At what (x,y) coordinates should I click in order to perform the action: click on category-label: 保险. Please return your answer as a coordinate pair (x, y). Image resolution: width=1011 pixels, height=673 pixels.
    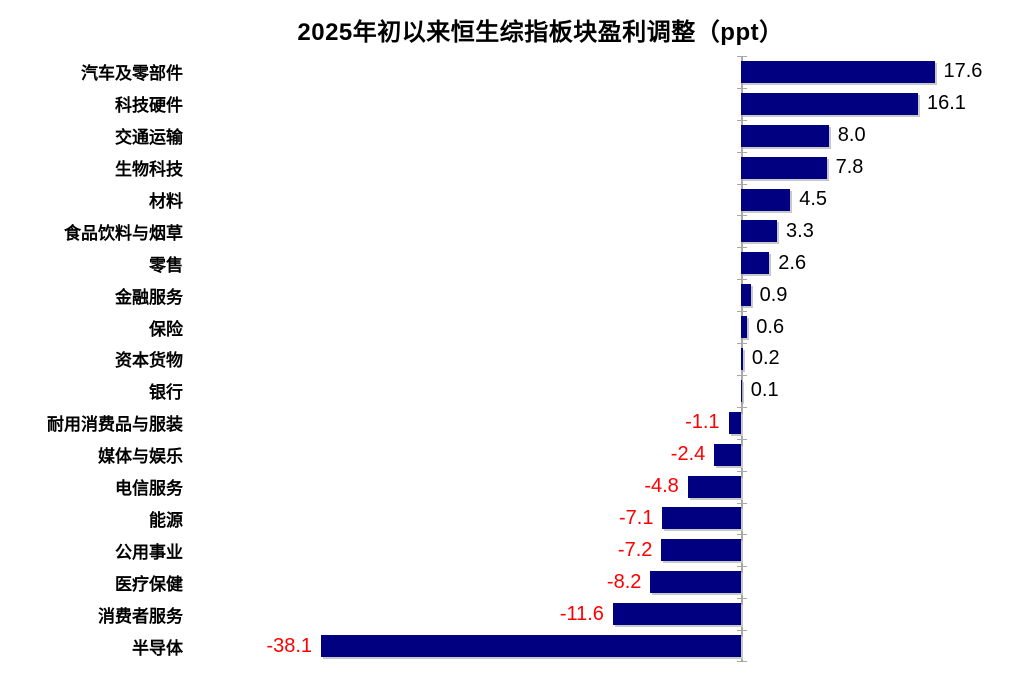
    Looking at the image, I should click on (166, 329).